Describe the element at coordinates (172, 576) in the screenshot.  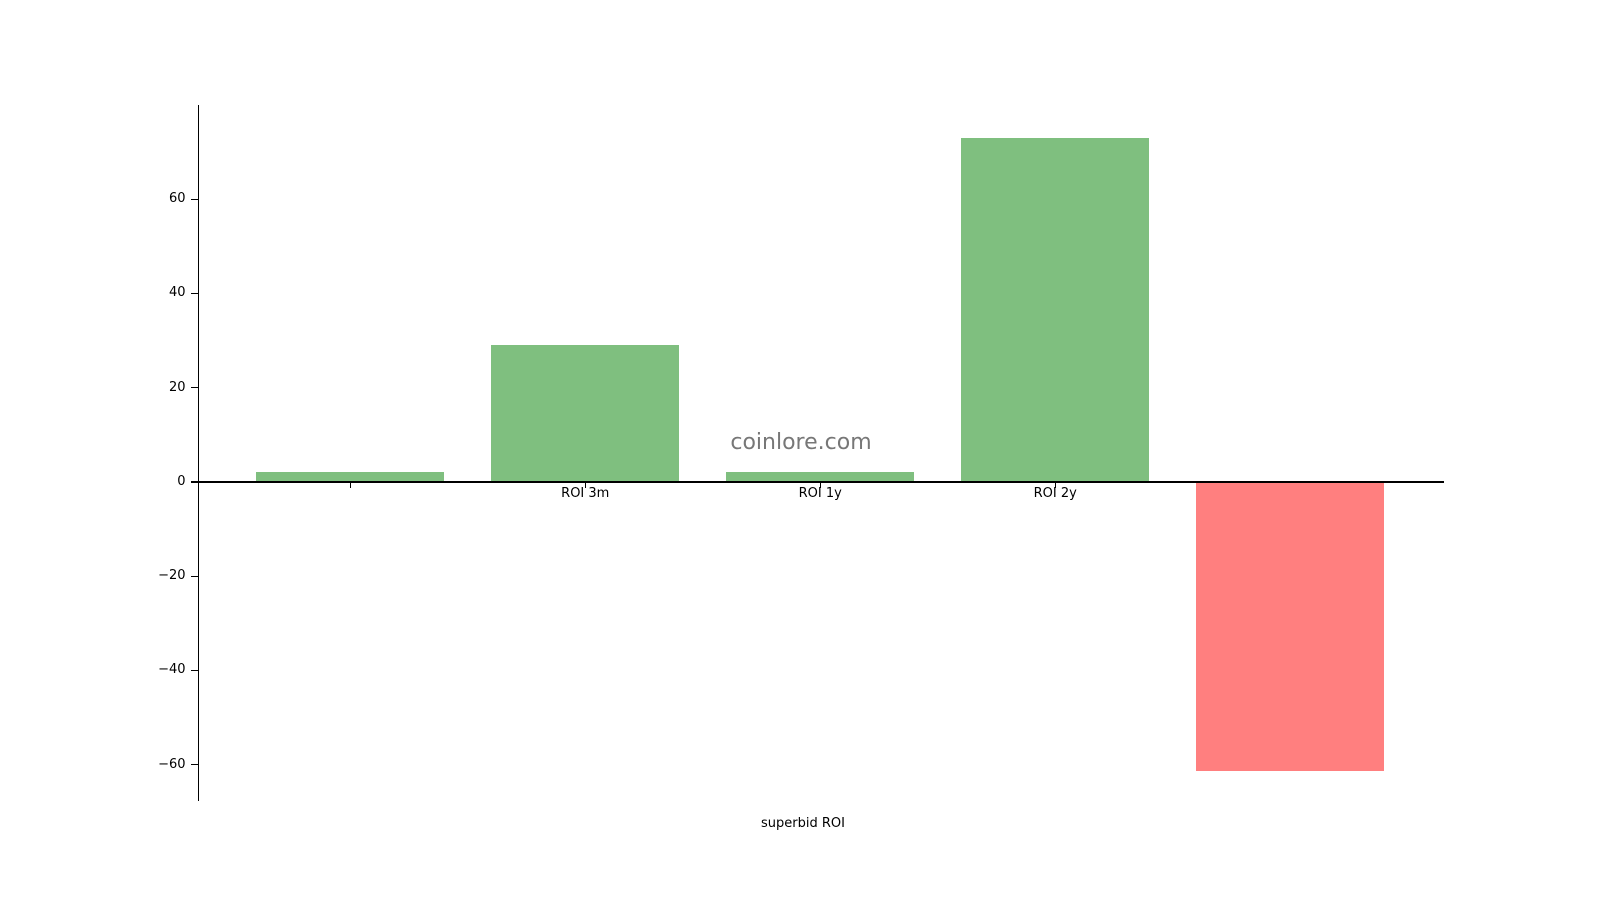
I see `y-tick-label--20: −20` at that location.